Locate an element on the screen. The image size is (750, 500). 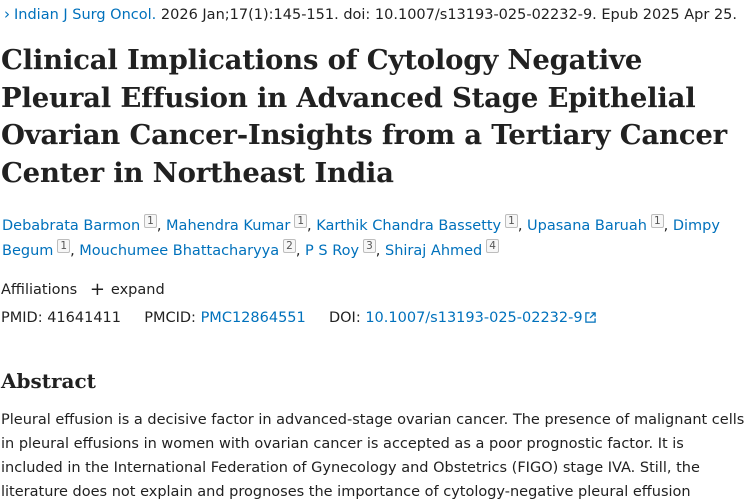
external-link-icon is located at coordinates (590, 317).